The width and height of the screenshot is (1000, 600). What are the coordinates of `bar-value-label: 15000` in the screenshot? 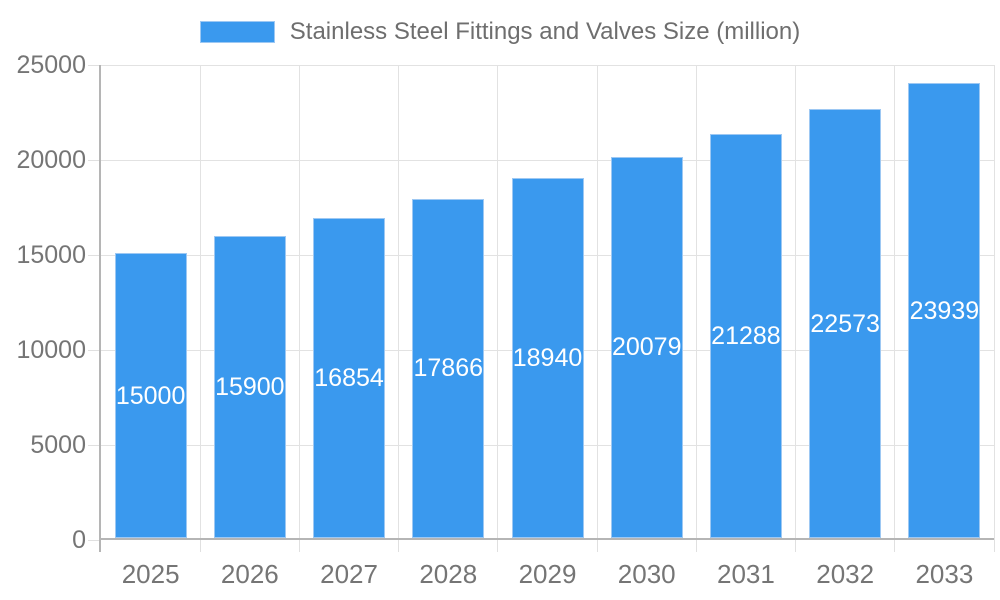 It's located at (150, 395).